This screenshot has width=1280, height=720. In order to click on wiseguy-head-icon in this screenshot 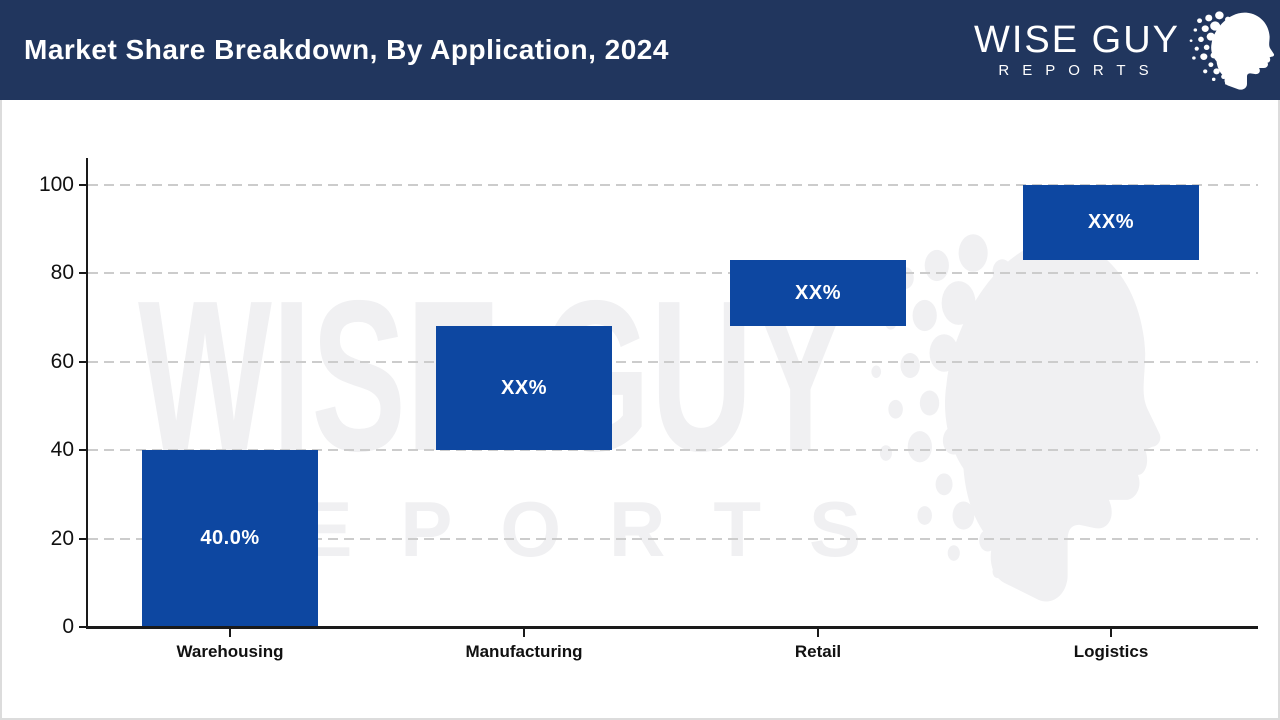, I will do `click(1232, 50)`.